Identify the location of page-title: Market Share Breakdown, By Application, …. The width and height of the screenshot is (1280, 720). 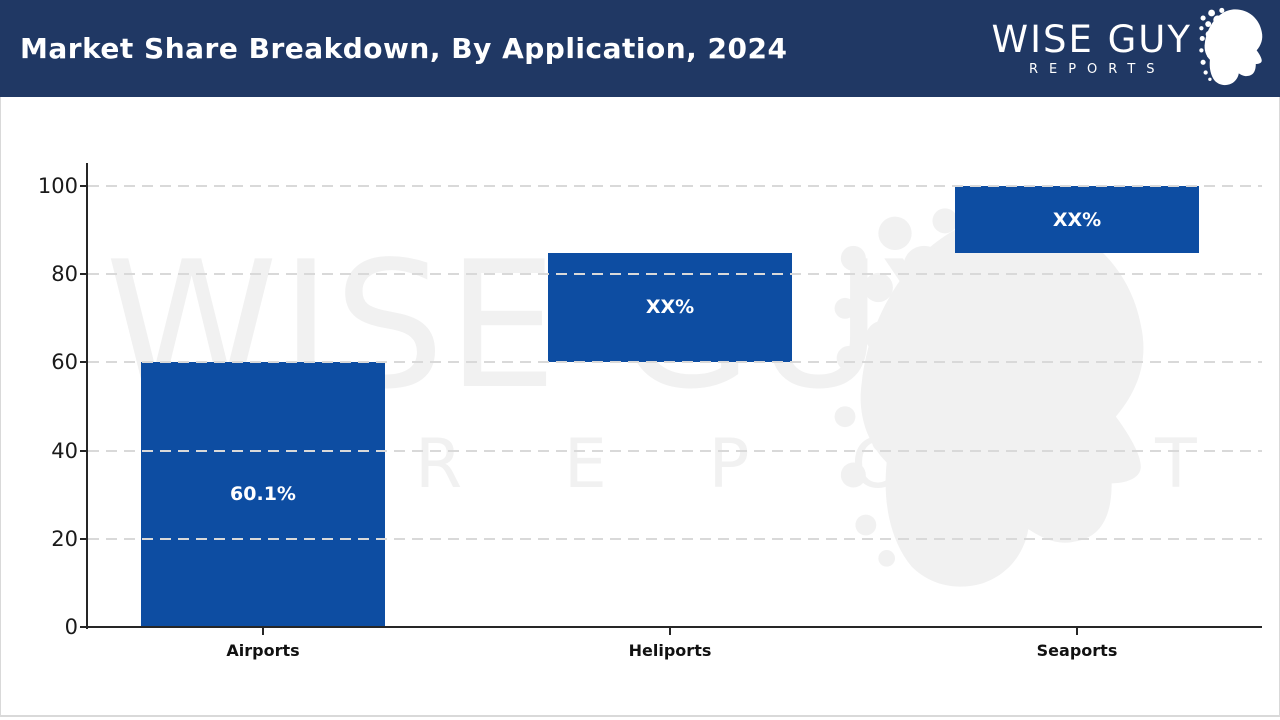
(404, 48).